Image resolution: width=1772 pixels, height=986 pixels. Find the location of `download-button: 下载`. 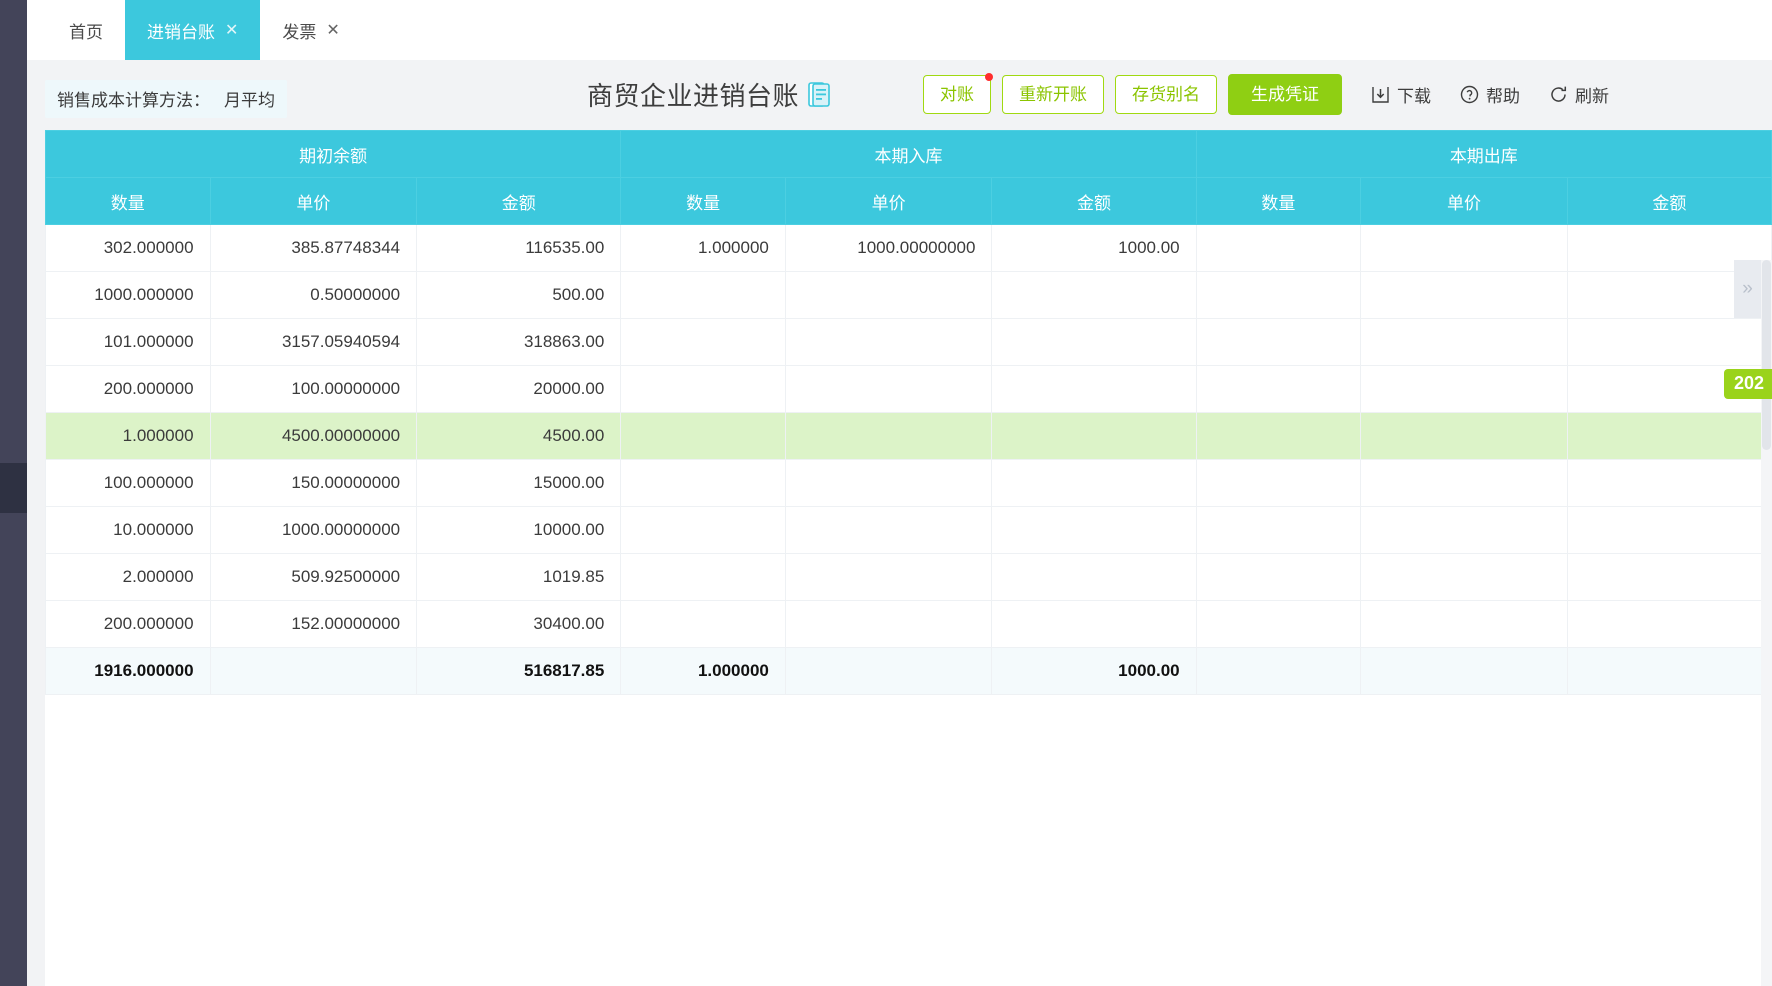

download-button: 下载 is located at coordinates (1401, 94).